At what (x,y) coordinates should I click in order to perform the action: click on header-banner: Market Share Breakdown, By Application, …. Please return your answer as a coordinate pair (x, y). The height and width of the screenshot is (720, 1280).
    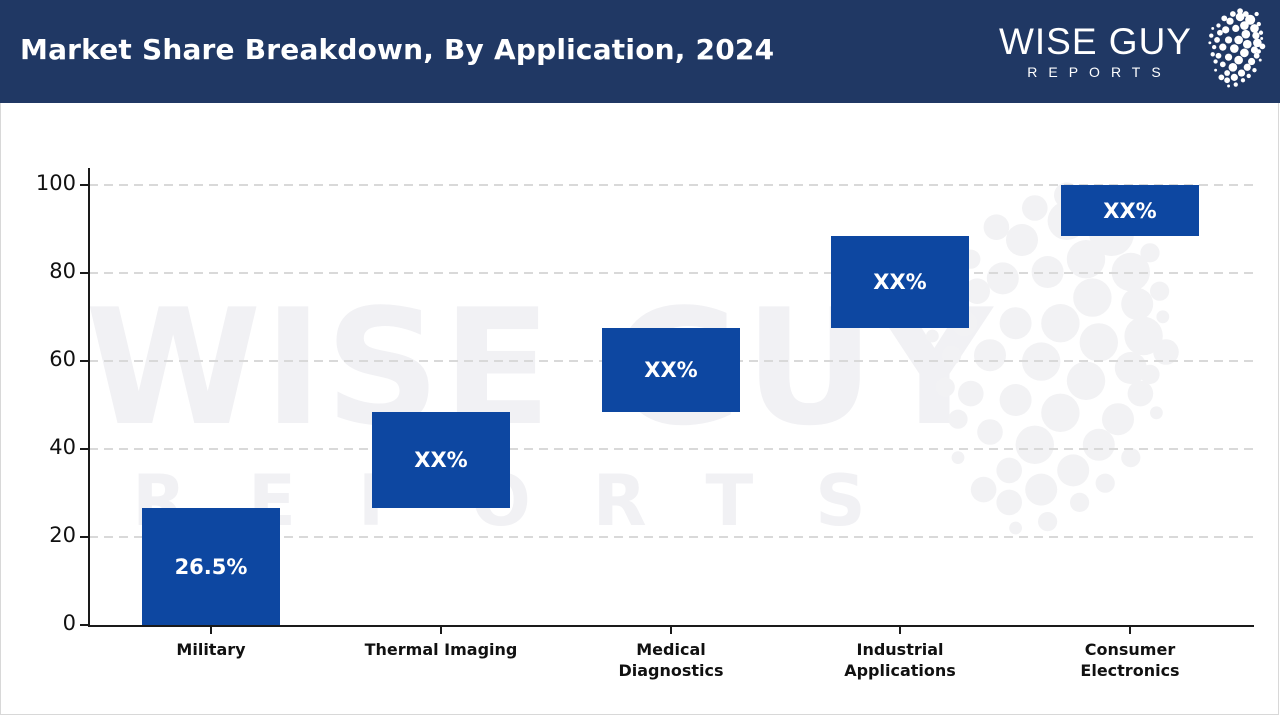
    Looking at the image, I should click on (640, 51).